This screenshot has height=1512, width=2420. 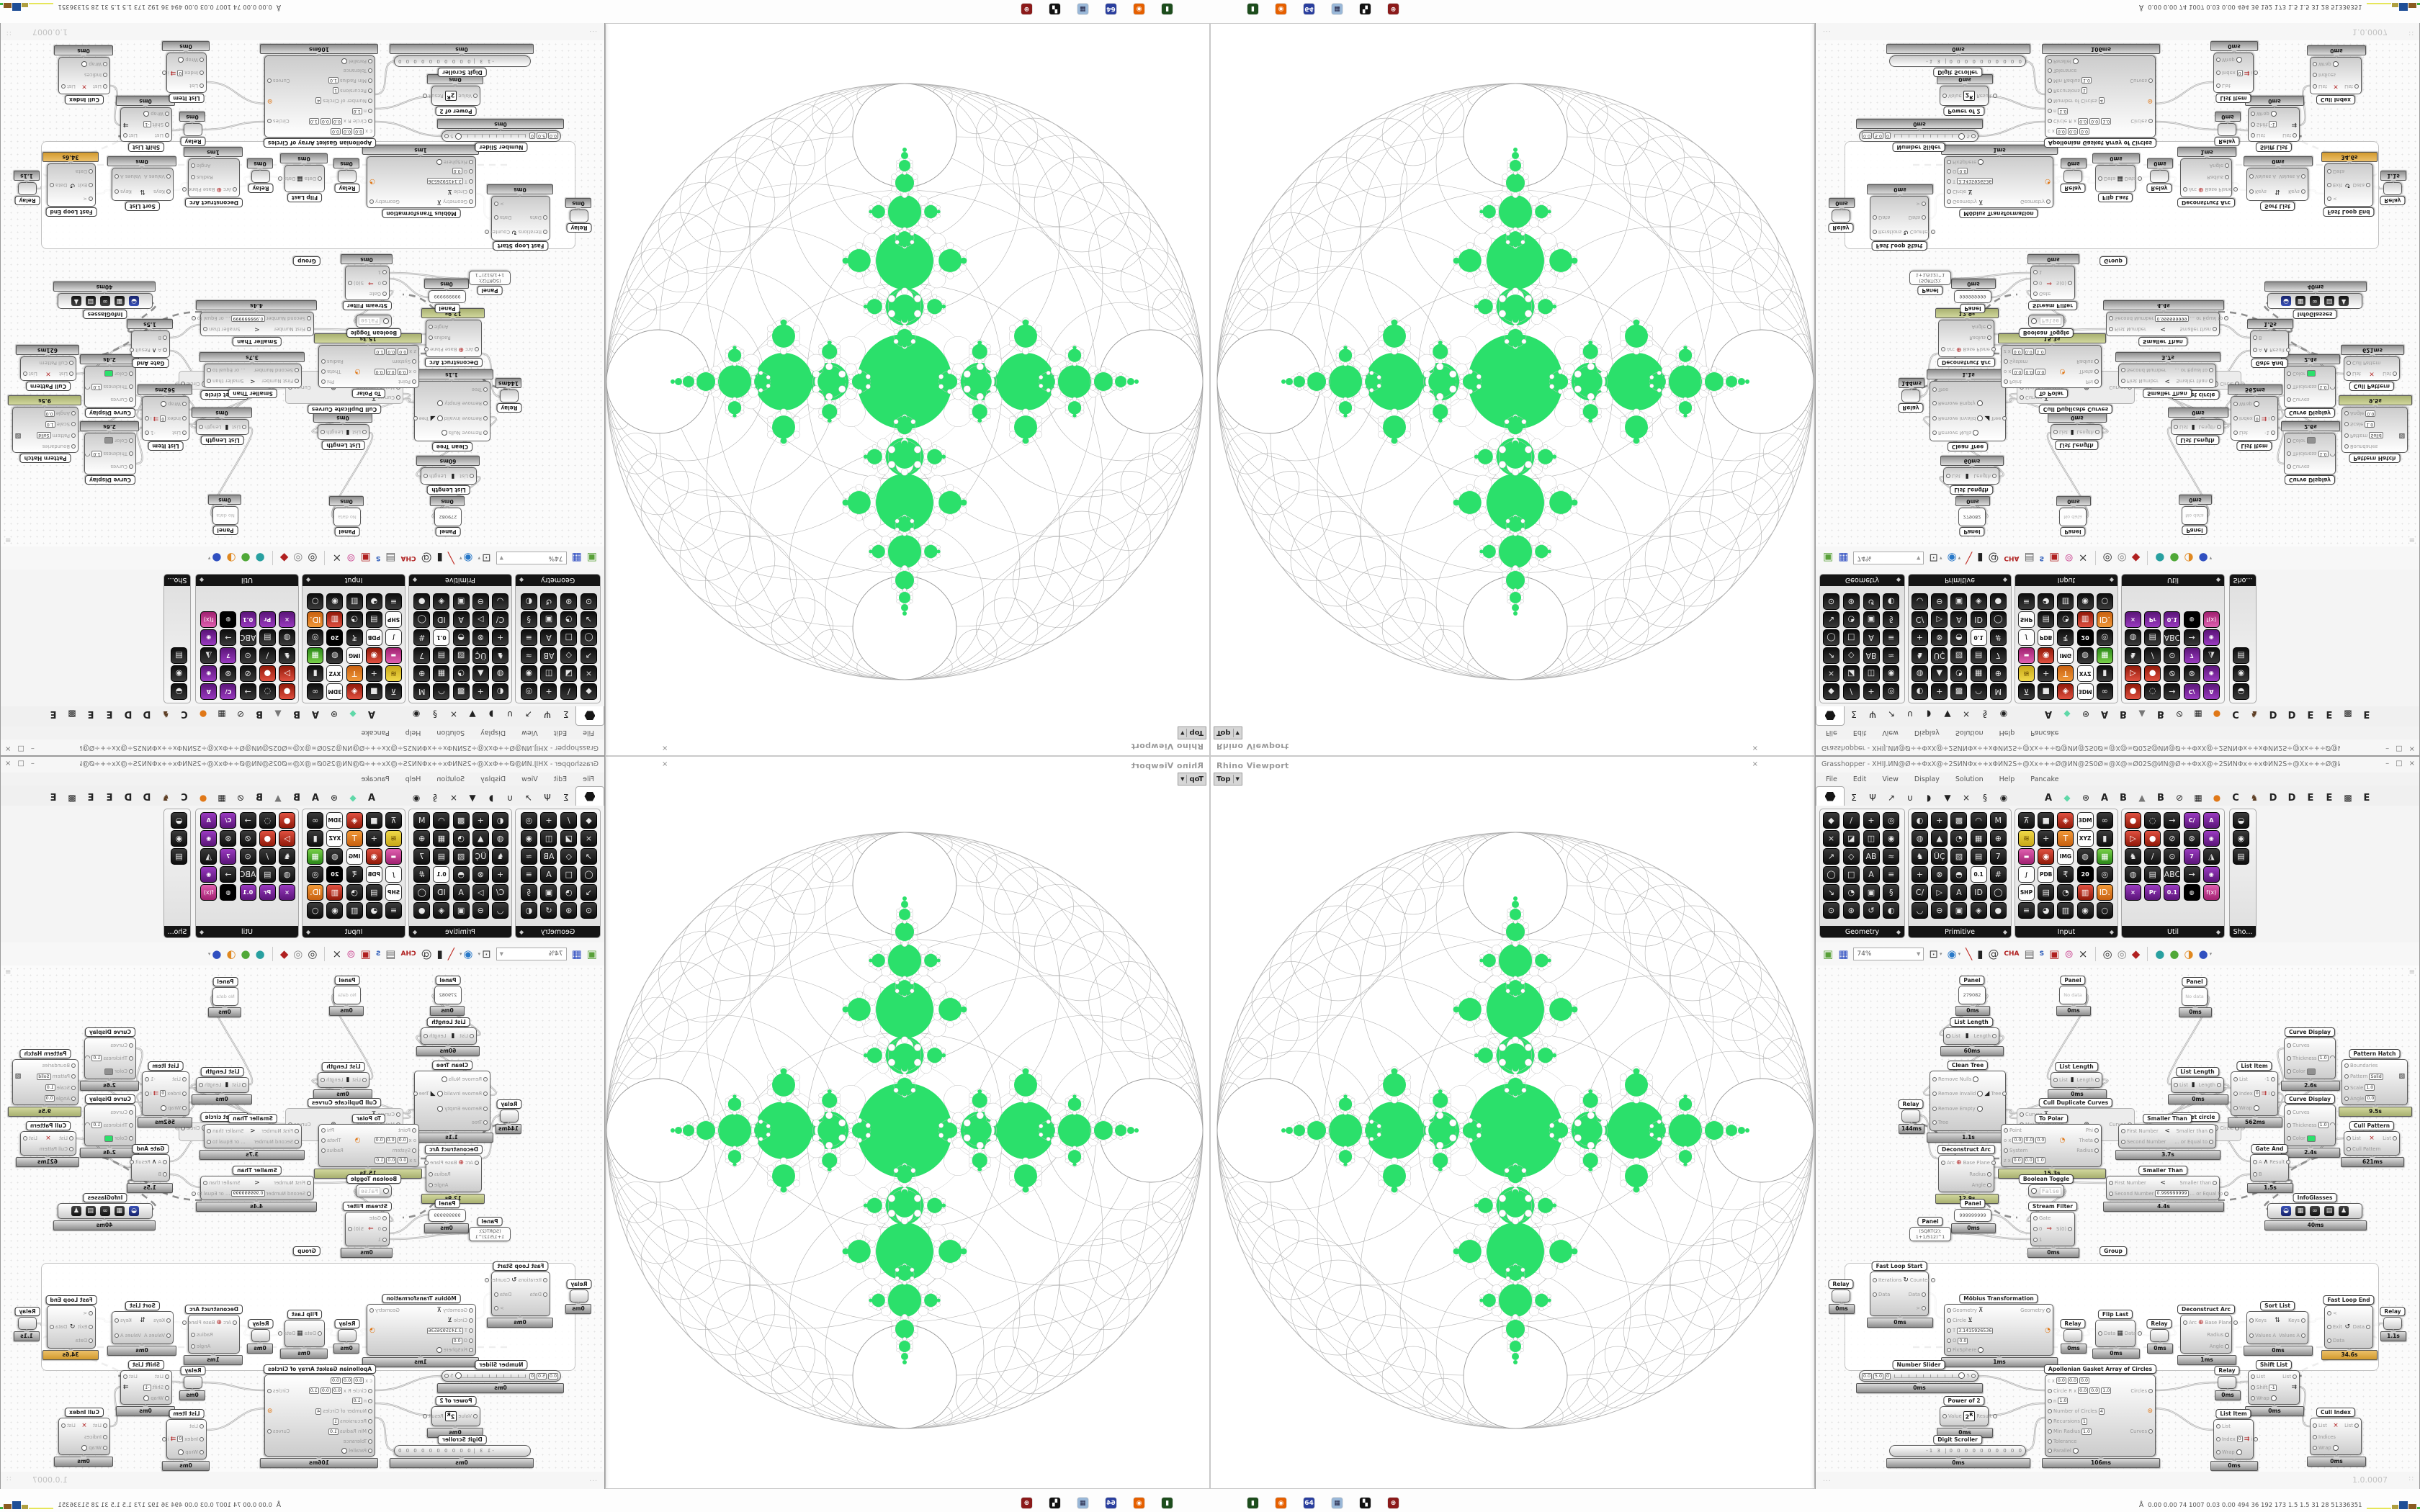 I want to click on gh-node-sort-list: Keys ⇅ Keys Values A Values A, so click(x=2277, y=184).